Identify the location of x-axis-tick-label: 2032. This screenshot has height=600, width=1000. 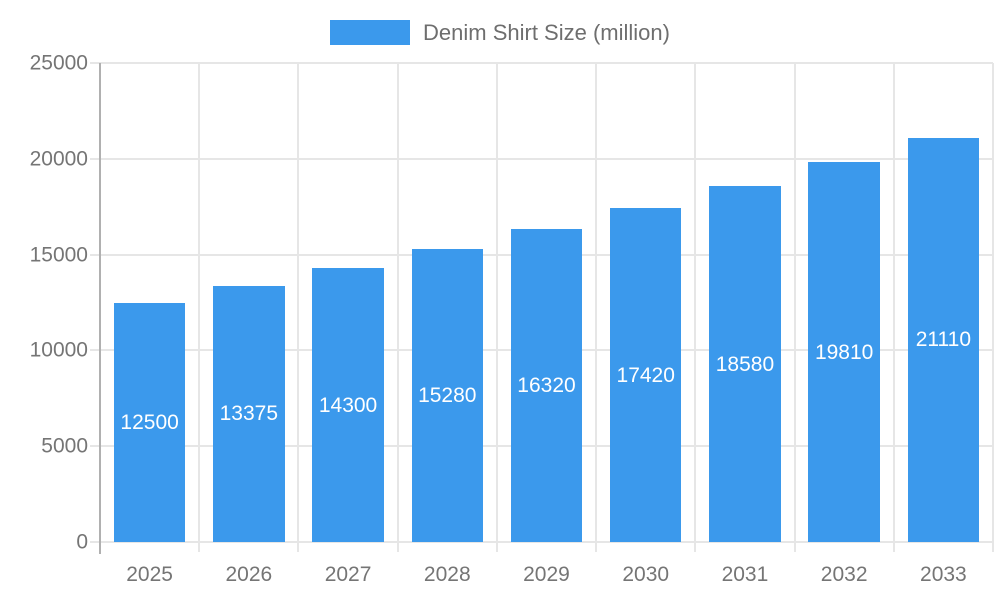
(844, 574).